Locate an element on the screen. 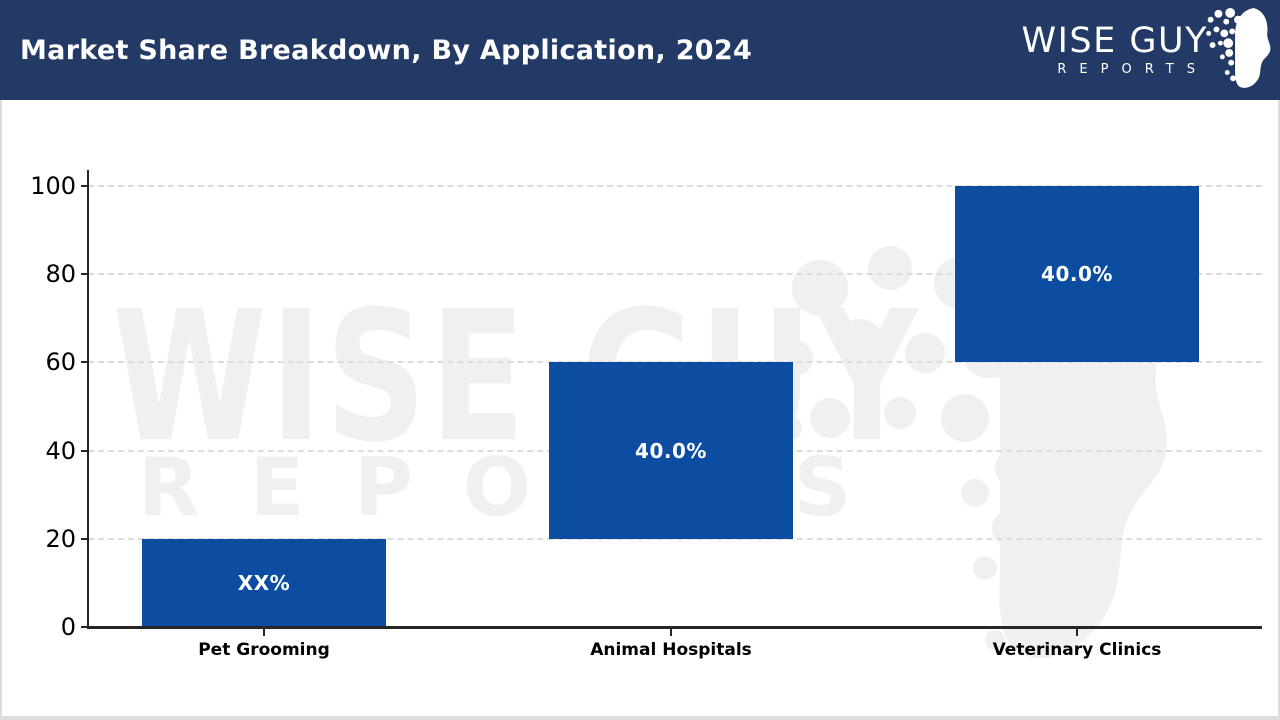  bar-animal-hospitals: 40.0% is located at coordinates (671, 450).